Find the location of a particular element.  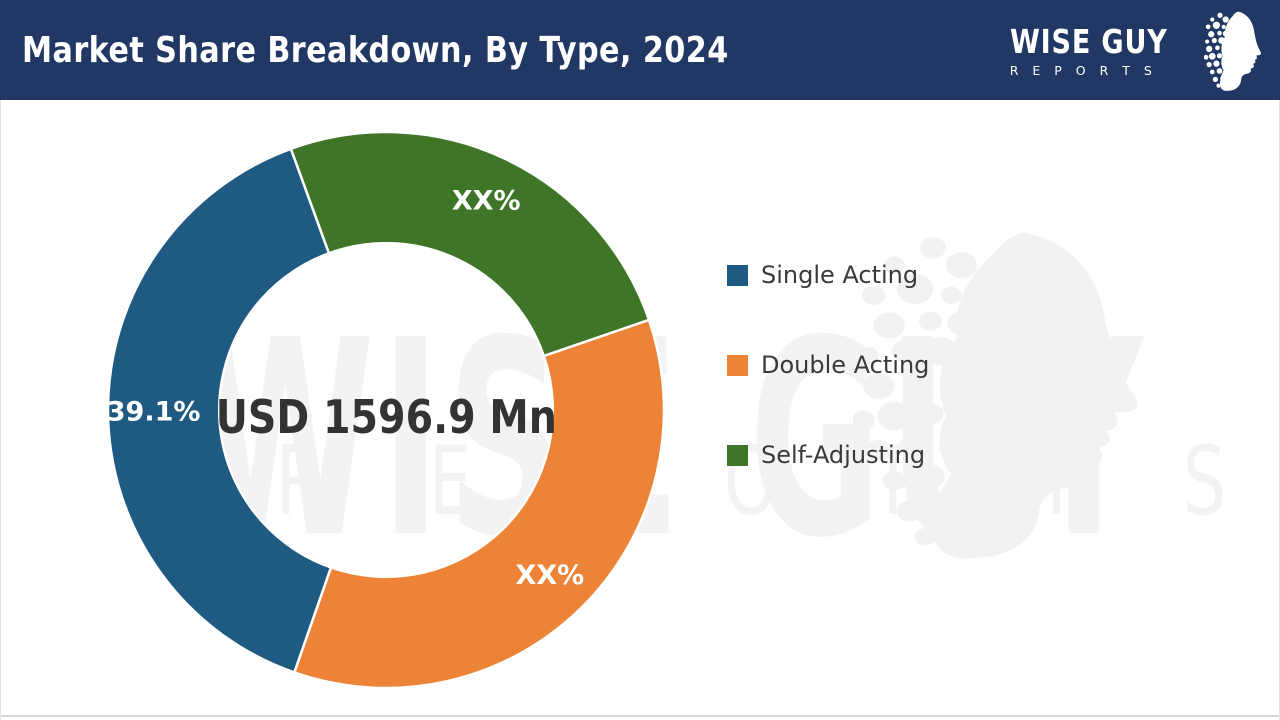

legend-swatch-self-adjusting is located at coordinates (737, 455).